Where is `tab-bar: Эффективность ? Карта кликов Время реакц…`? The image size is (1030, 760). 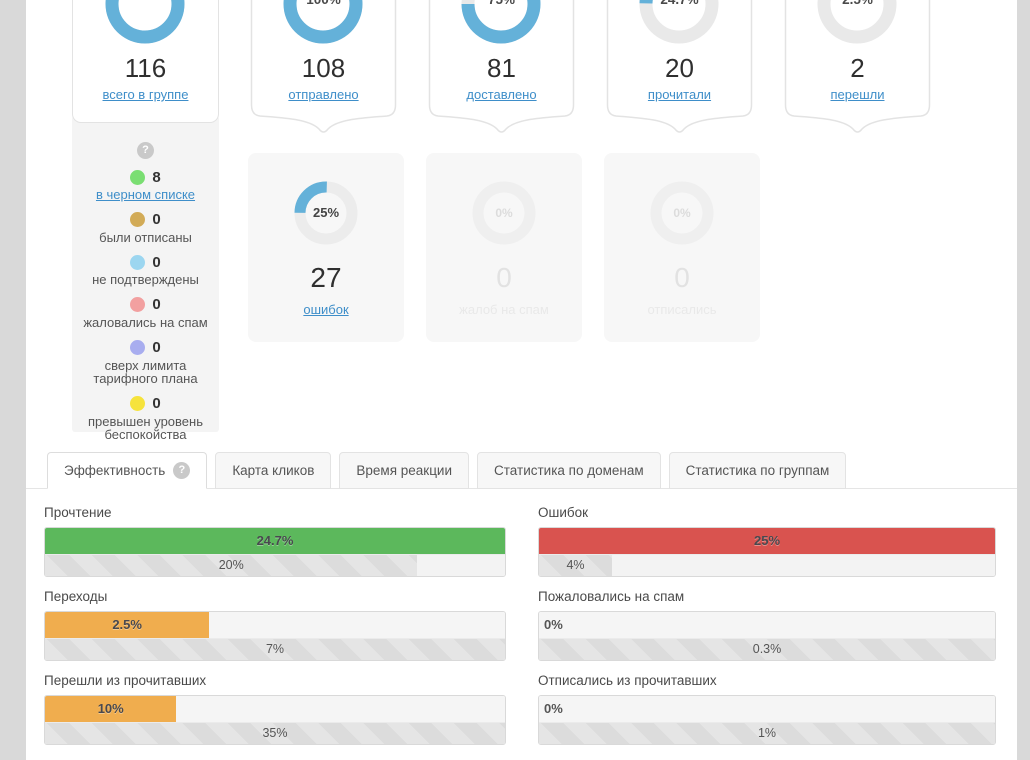 tab-bar: Эффективность ? Карта кликов Время реакц… is located at coordinates (447, 470).